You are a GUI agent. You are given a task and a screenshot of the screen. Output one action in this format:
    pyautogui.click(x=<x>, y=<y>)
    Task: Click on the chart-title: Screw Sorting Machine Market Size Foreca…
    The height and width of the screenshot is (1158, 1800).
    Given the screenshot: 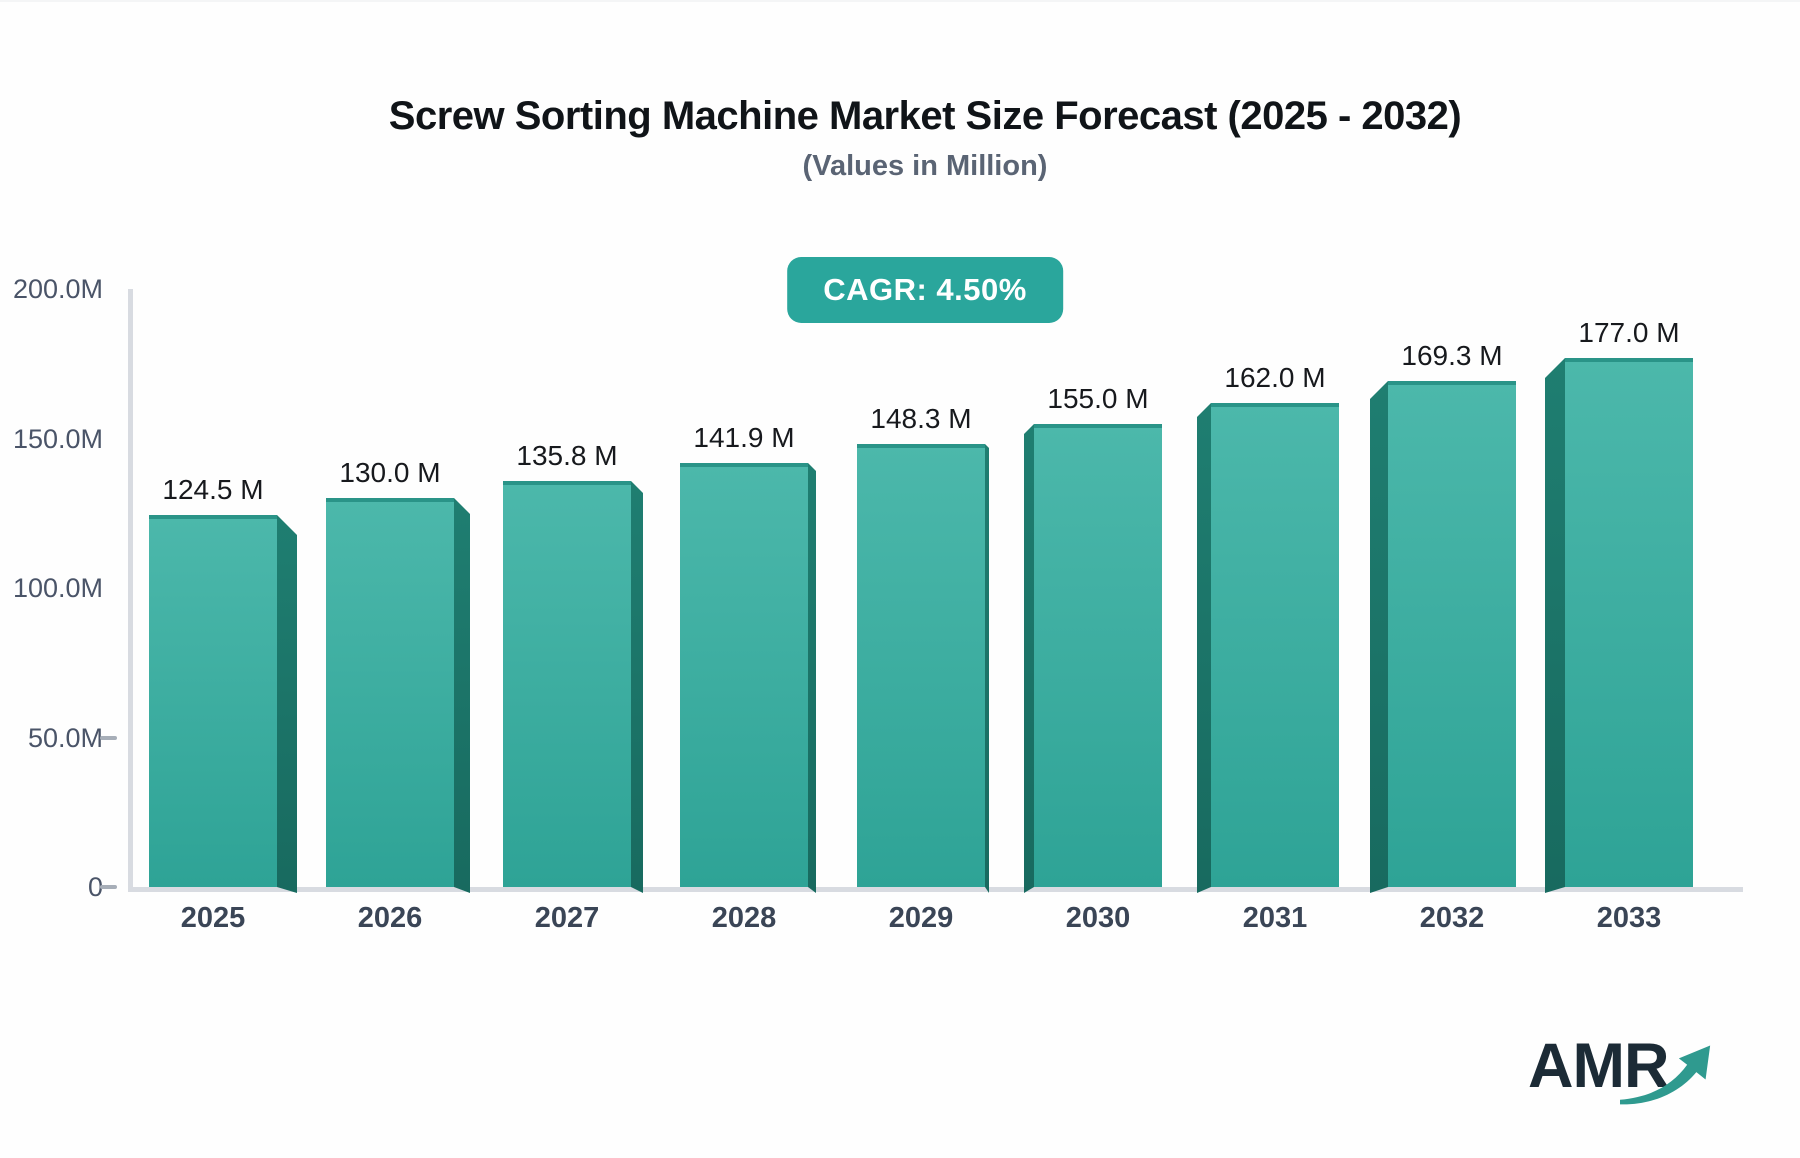 What is the action you would take?
    pyautogui.click(x=925, y=116)
    